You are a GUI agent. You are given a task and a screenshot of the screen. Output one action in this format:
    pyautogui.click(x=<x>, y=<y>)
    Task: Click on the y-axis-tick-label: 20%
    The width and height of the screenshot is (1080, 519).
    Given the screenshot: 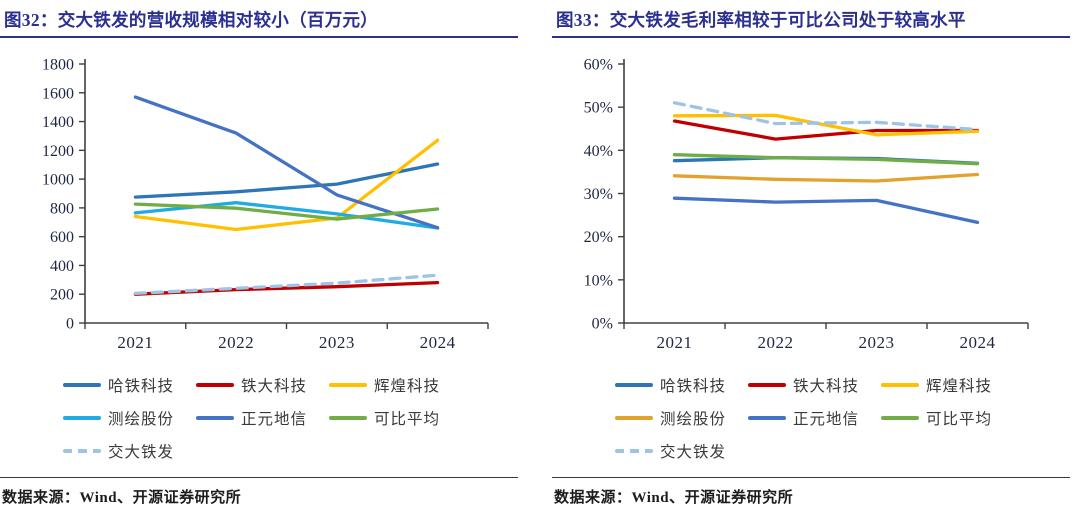 What is the action you would take?
    pyautogui.click(x=598, y=237)
    